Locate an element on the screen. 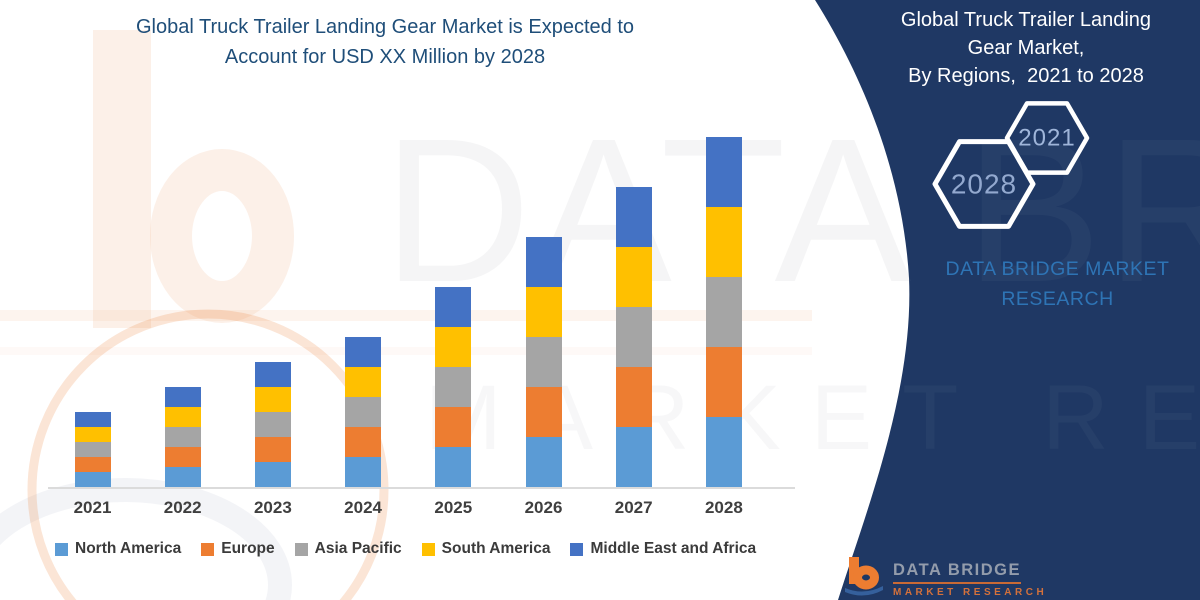 The height and width of the screenshot is (600, 1200). x-axis-label-2027: 2027 is located at coordinates (633, 507).